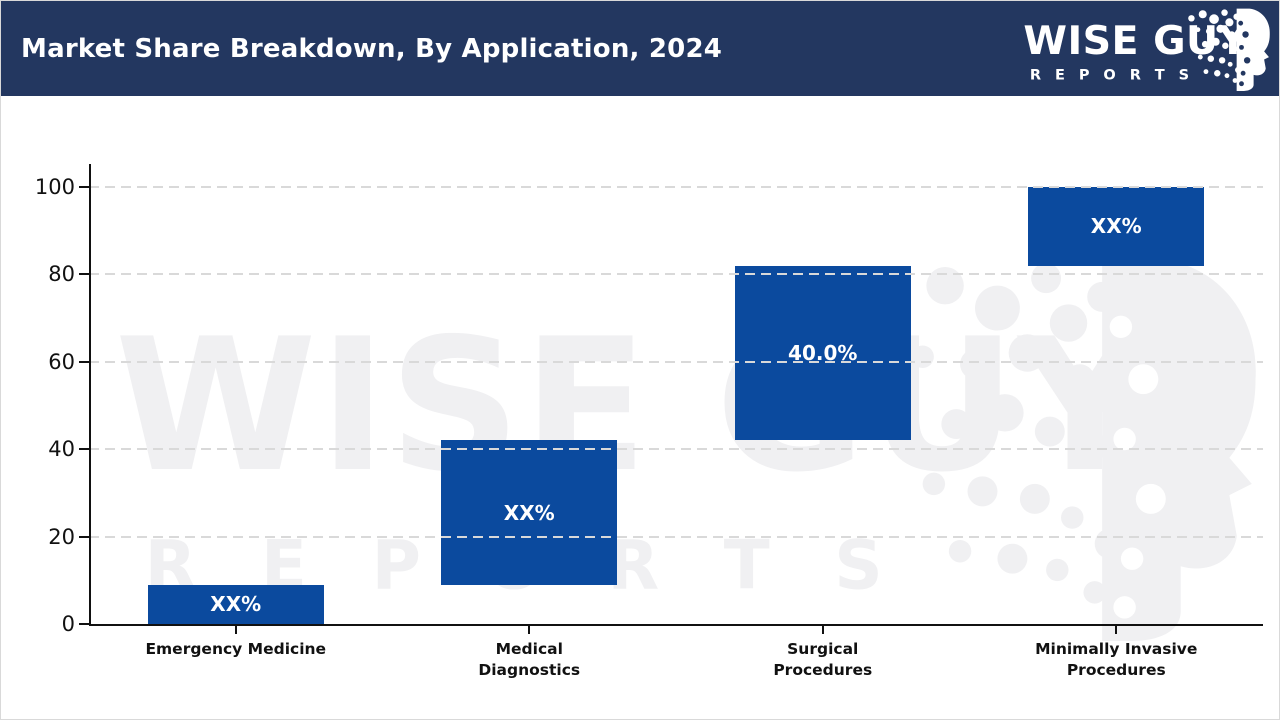 The image size is (1280, 720). Describe the element at coordinates (90, 395) in the screenshot. I see `y-axis-spine` at that location.